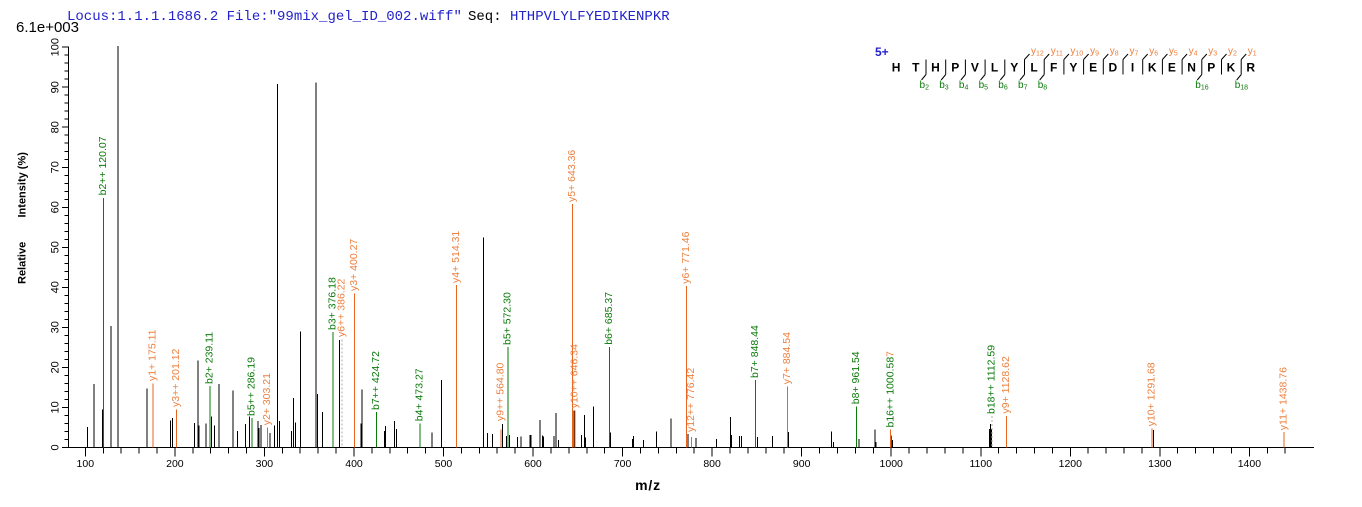  Describe the element at coordinates (609, 318) in the screenshot. I see `svg-text: b6+ 685.37` at that location.